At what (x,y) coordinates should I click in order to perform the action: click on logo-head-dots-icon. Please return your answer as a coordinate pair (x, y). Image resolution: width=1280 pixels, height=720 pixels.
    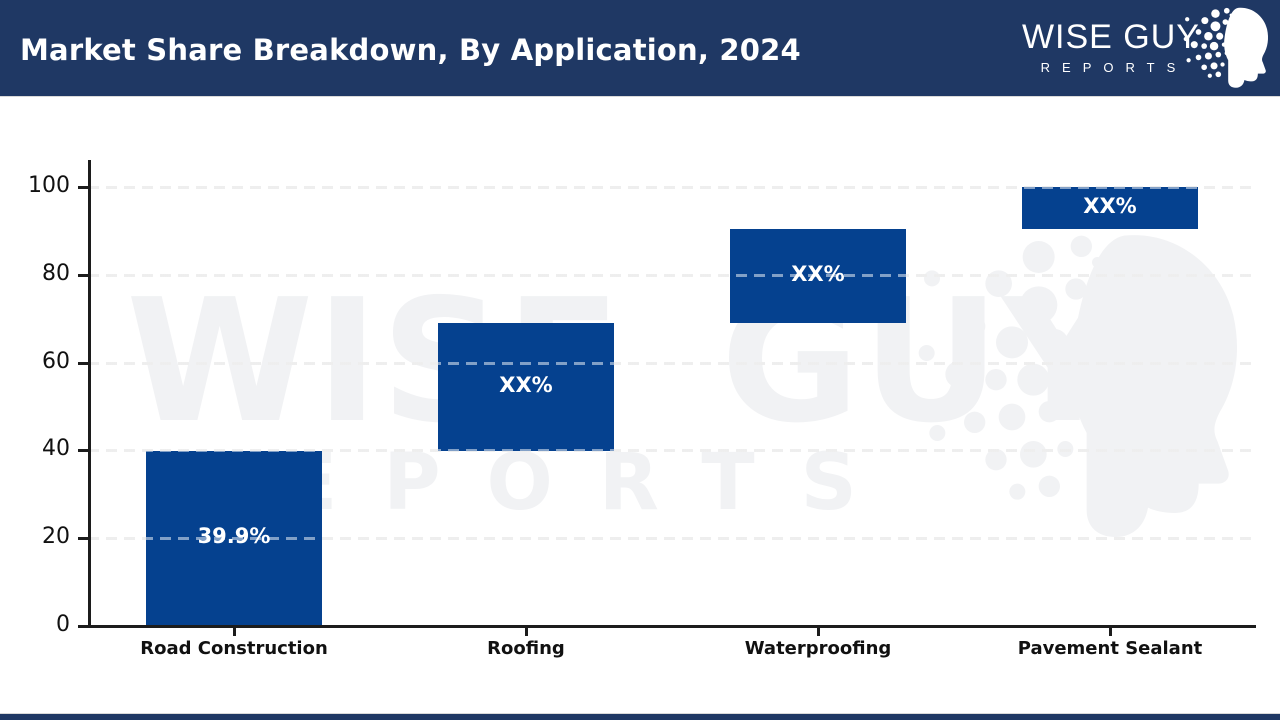
    Looking at the image, I should click on (1226, 47).